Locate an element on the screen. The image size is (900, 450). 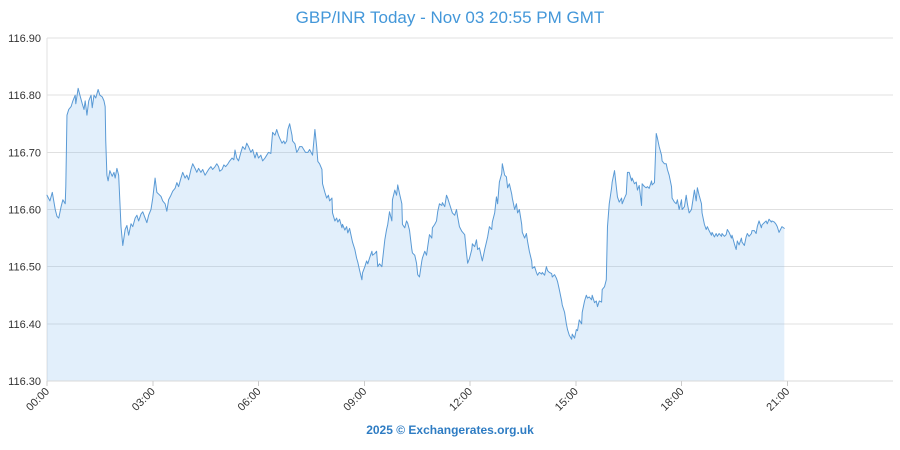
y-axis-label: 116.50 is located at coordinates (24, 268).